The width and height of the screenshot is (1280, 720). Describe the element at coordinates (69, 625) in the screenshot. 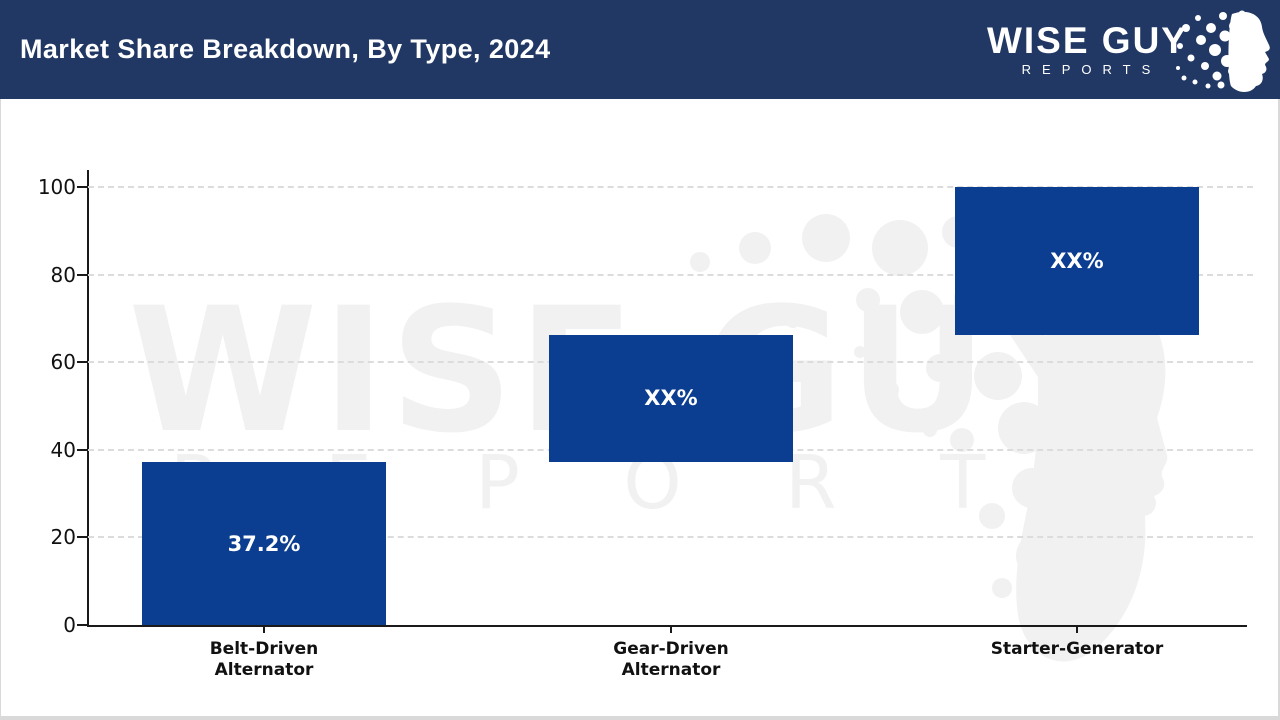

I see `y-tick-label-0: 0` at that location.